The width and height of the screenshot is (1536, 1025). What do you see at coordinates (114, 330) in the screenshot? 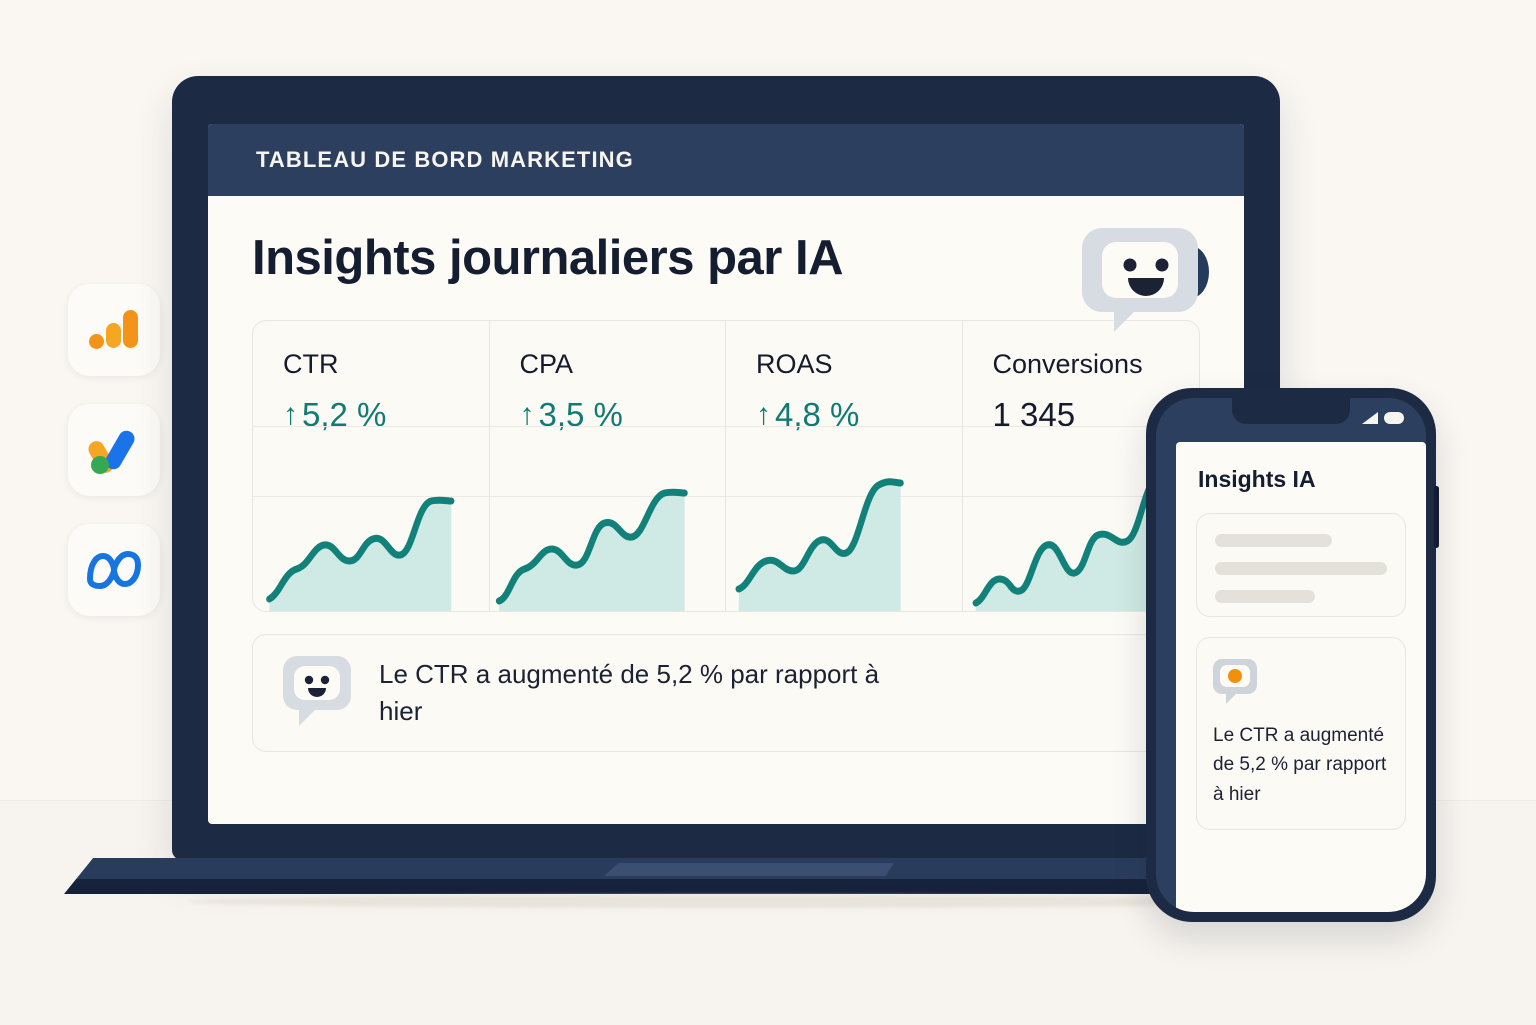
I see `google-analytics-icon` at bounding box center [114, 330].